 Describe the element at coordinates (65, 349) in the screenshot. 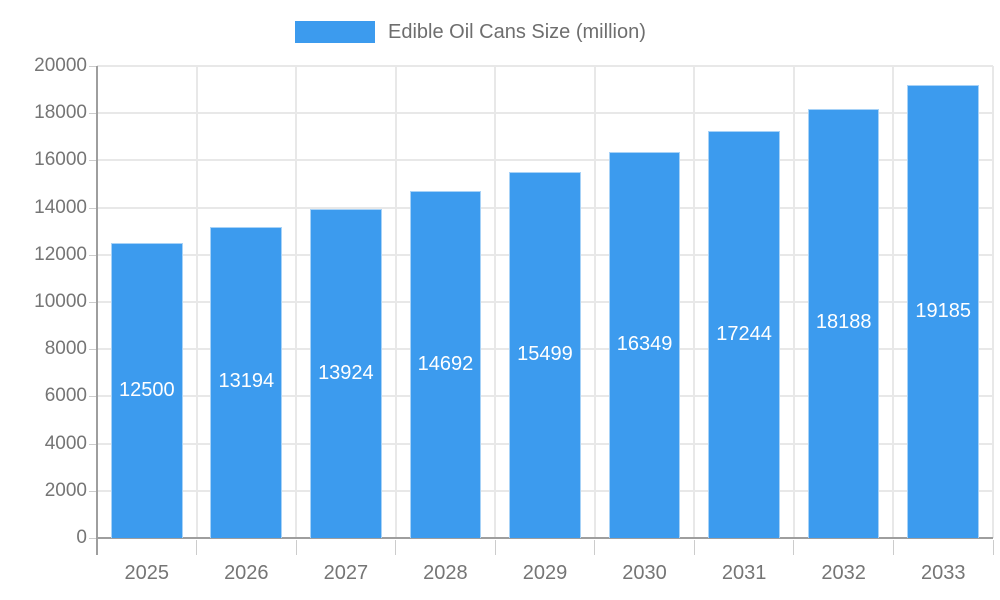

I see `y-axis-tick-label: 8000` at that location.